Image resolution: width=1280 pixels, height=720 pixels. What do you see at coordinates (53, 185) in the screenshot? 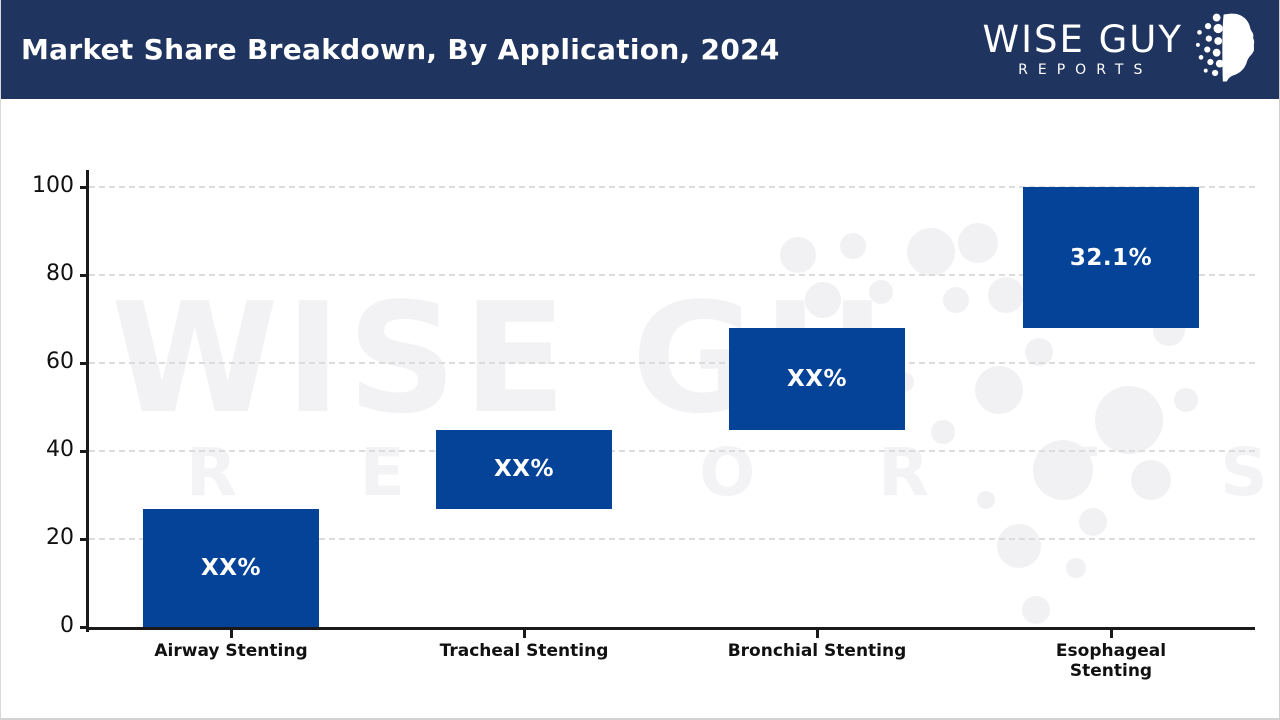
I see `y-tick-label: 100` at bounding box center [53, 185].